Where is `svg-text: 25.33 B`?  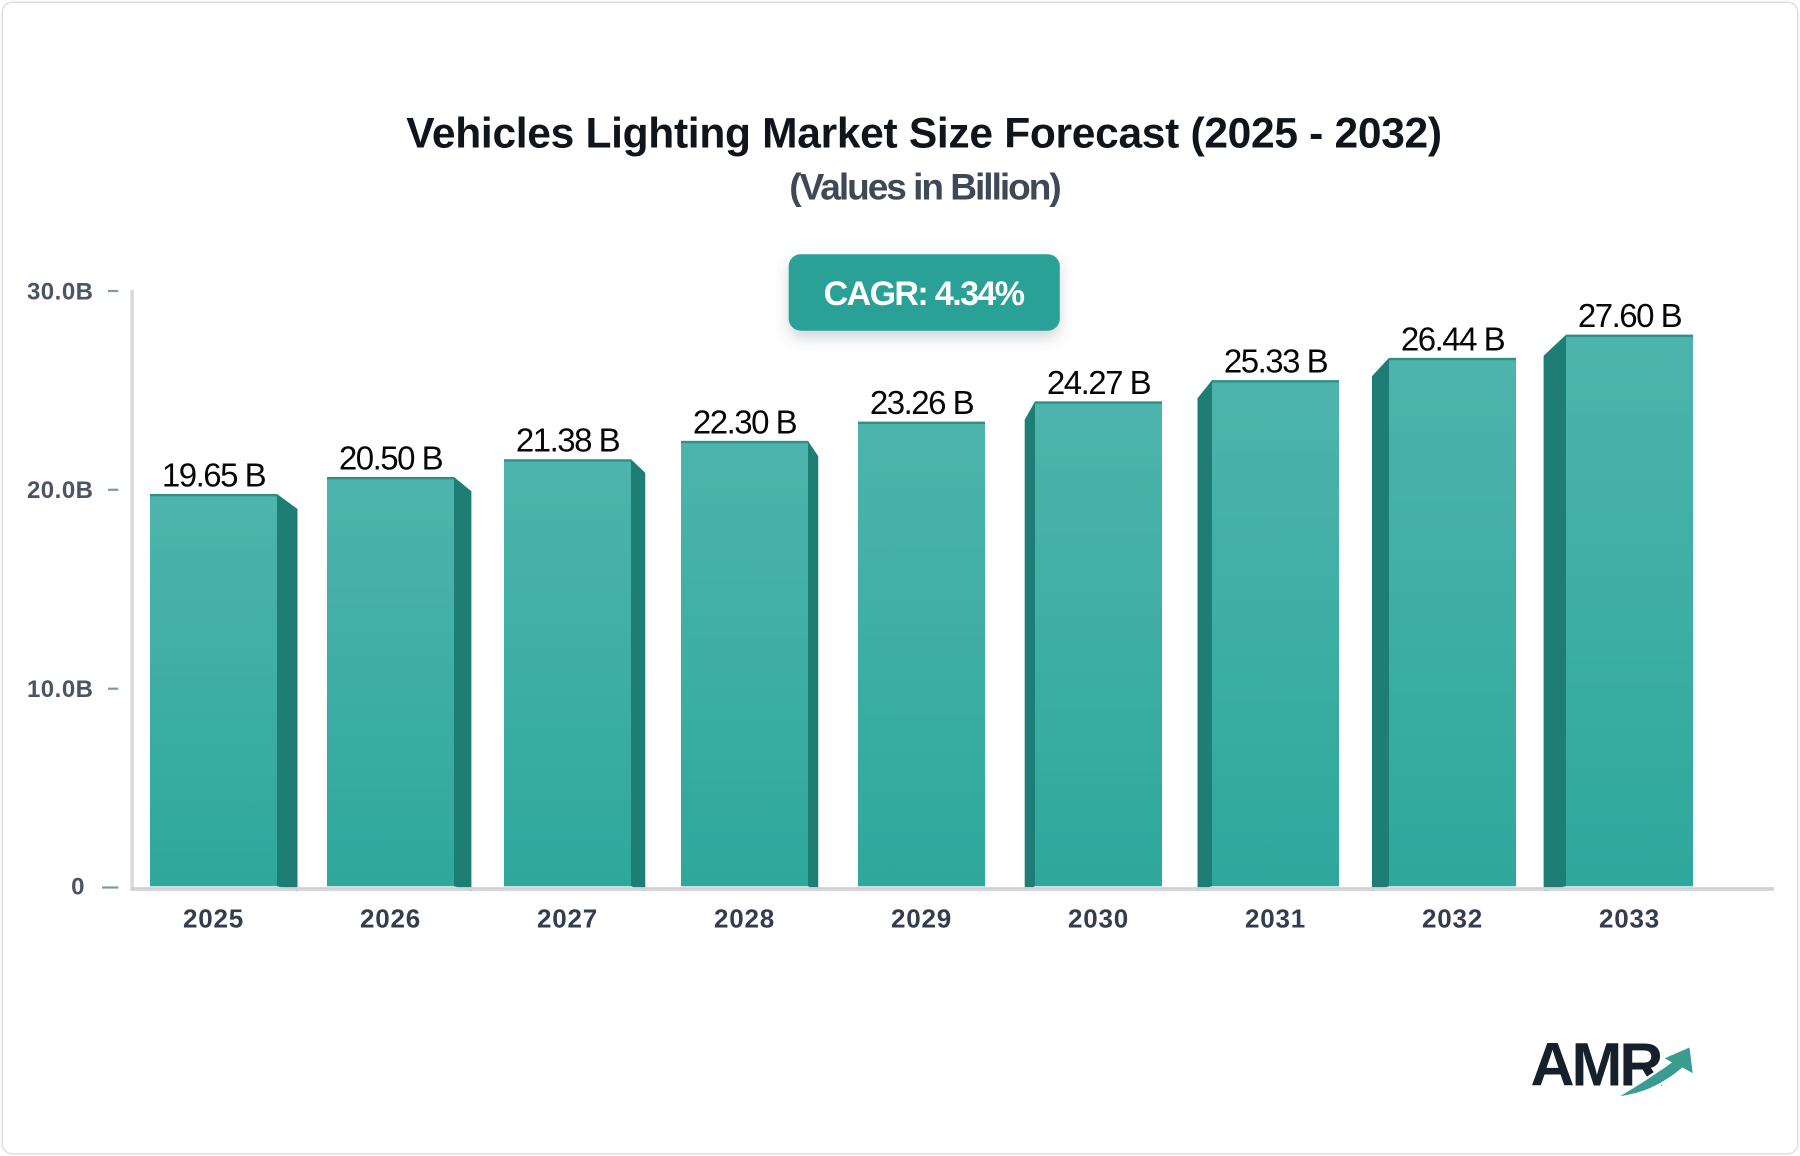 svg-text: 25.33 B is located at coordinates (1276, 361).